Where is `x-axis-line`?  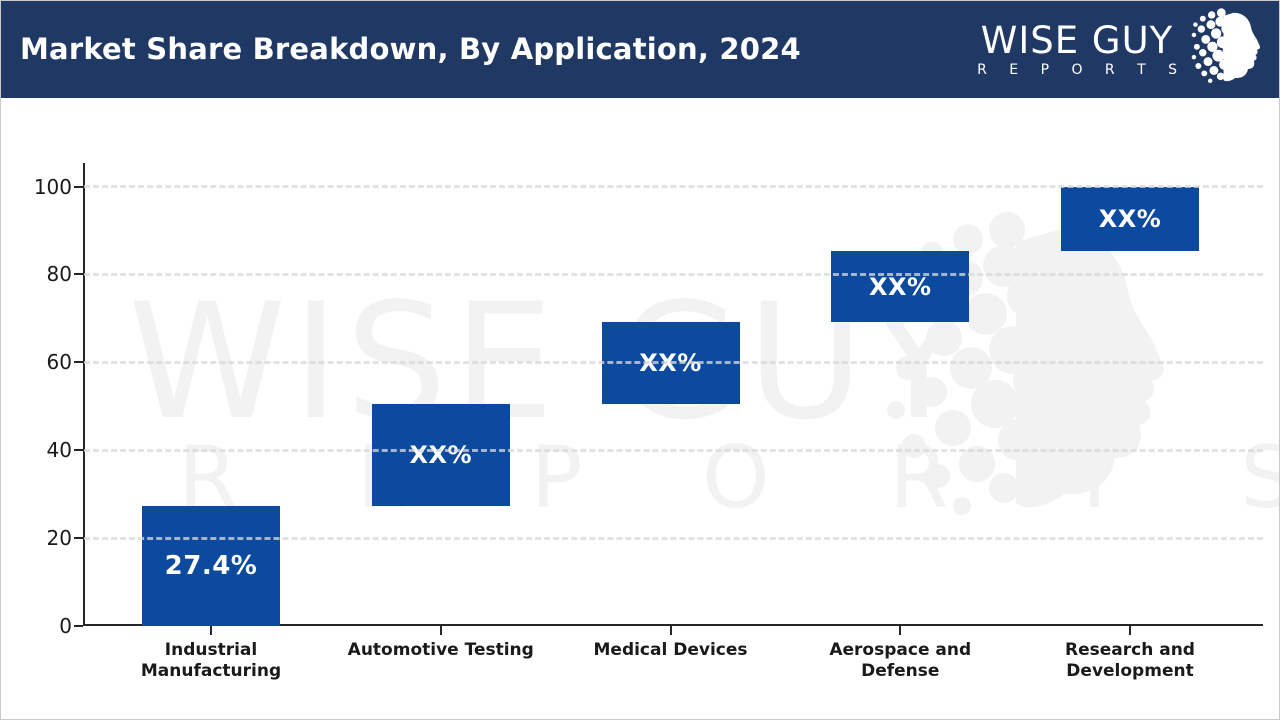 x-axis-line is located at coordinates (673, 625).